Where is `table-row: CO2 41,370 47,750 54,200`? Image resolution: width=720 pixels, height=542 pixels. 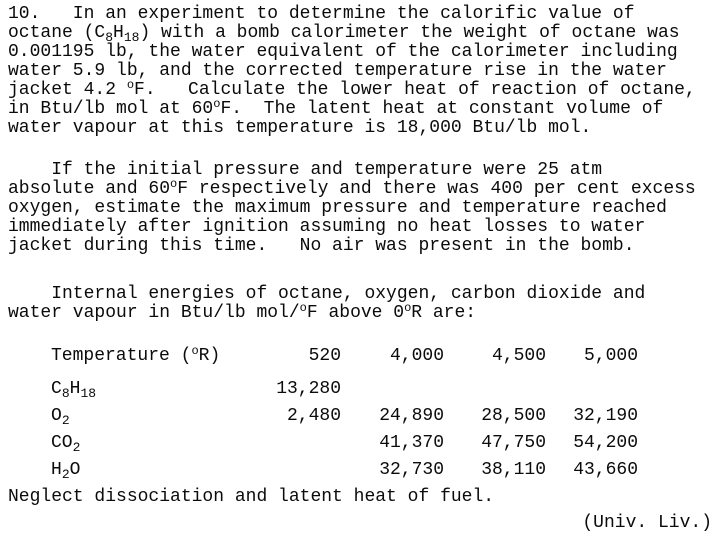
table-row: CO2 41,370 47,750 54,200 is located at coordinates (381, 444).